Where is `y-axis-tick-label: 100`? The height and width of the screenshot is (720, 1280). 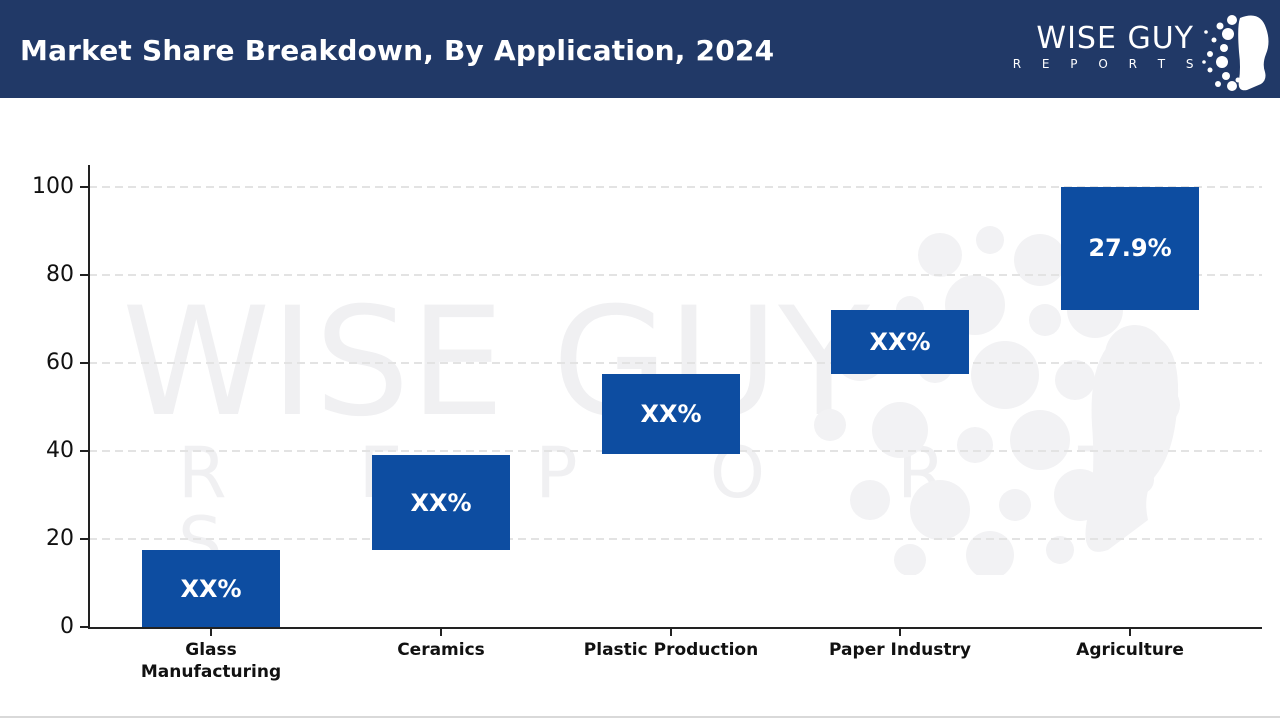 y-axis-tick-label: 100 is located at coordinates (53, 186).